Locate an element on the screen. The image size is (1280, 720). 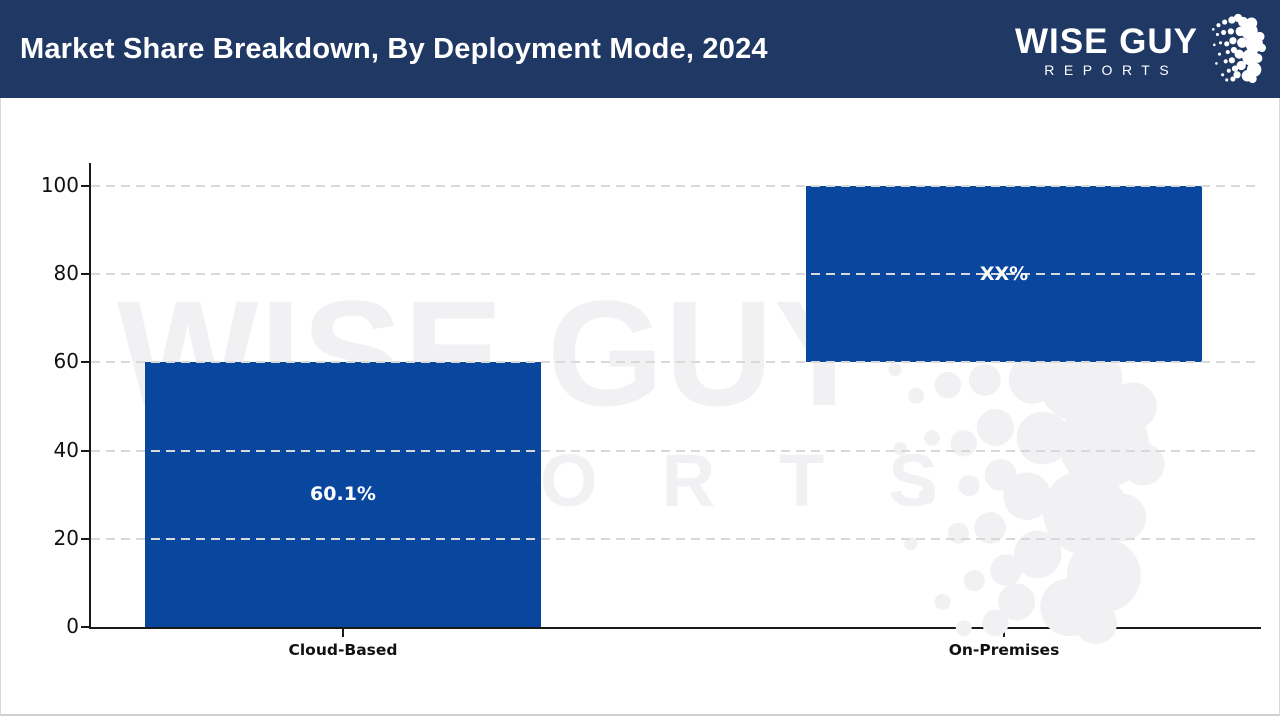
y-tick-label: 100 is located at coordinates (59, 185).